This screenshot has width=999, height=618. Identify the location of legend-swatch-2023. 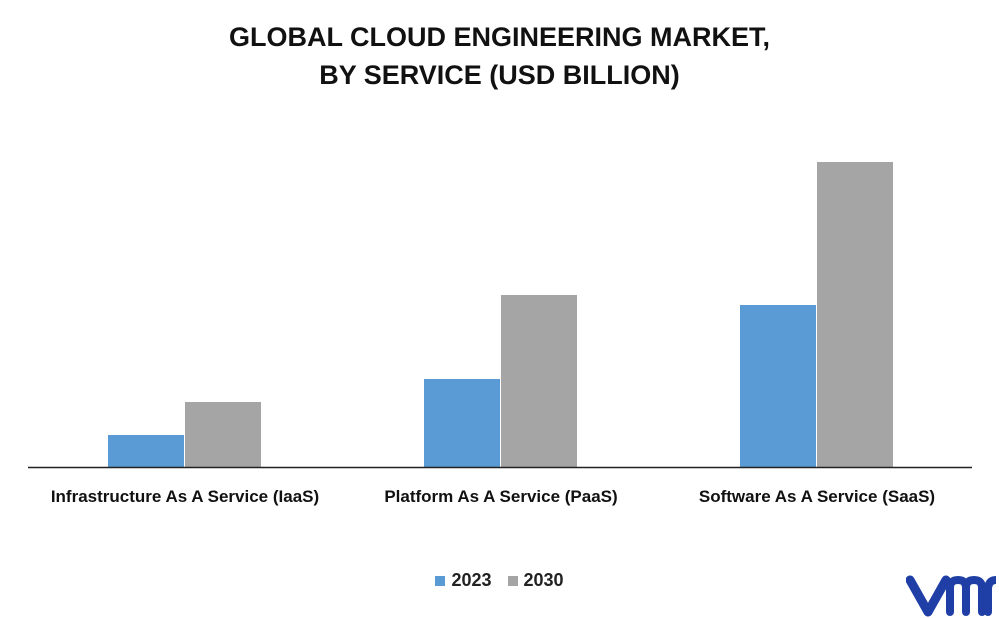
(440, 580).